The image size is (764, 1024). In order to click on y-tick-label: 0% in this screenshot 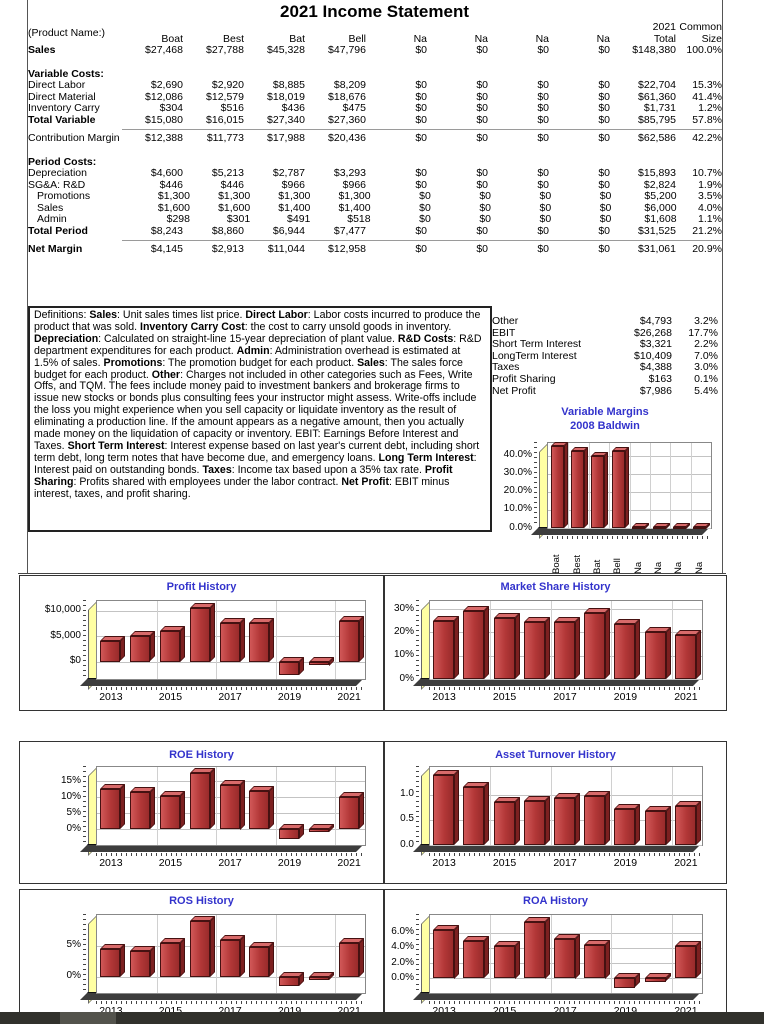, I will do `click(406, 678)`.